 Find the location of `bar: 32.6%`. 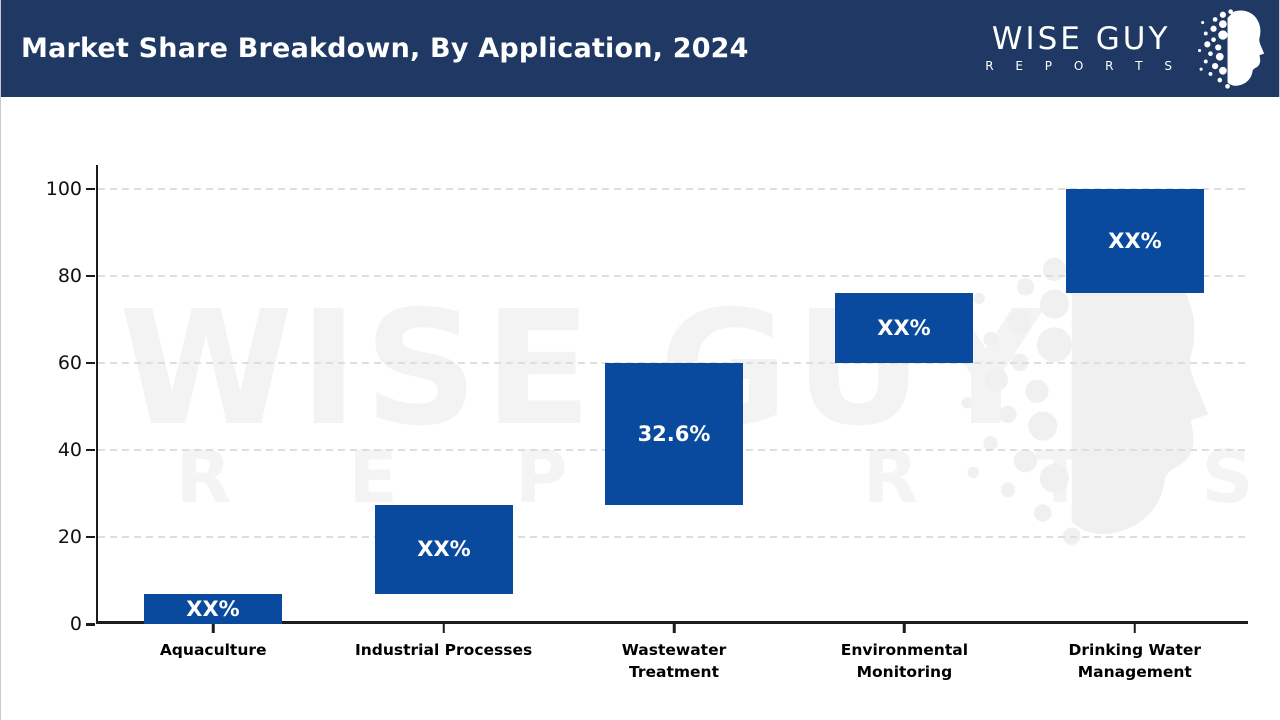

bar: 32.6% is located at coordinates (674, 433).